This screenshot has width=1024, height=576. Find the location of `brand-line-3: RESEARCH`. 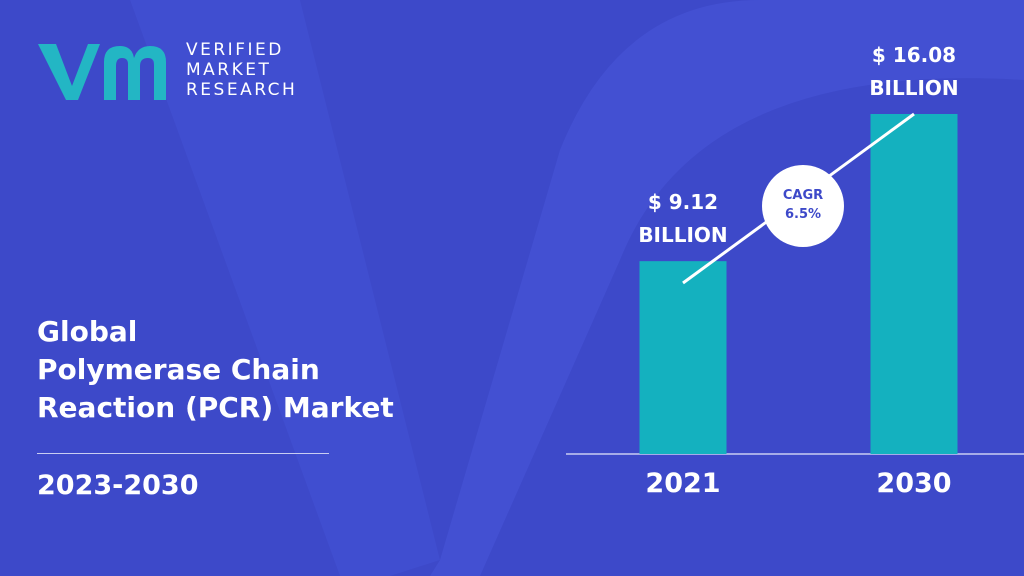

brand-line-3: RESEARCH is located at coordinates (242, 90).